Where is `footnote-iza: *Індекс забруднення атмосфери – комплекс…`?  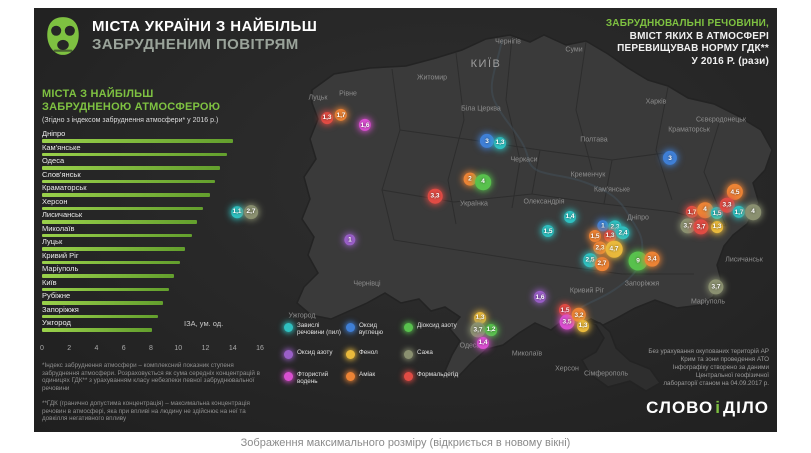
footnote-iza: *Індекс забруднення атмосфери – комплекс… is located at coordinates (151, 377).